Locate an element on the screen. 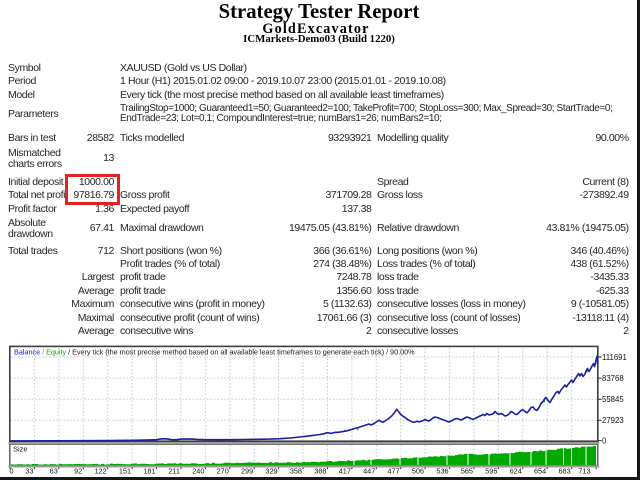 Image resolution: width=640 pixels, height=480 pixels. svg-text: 565 is located at coordinates (467, 470).